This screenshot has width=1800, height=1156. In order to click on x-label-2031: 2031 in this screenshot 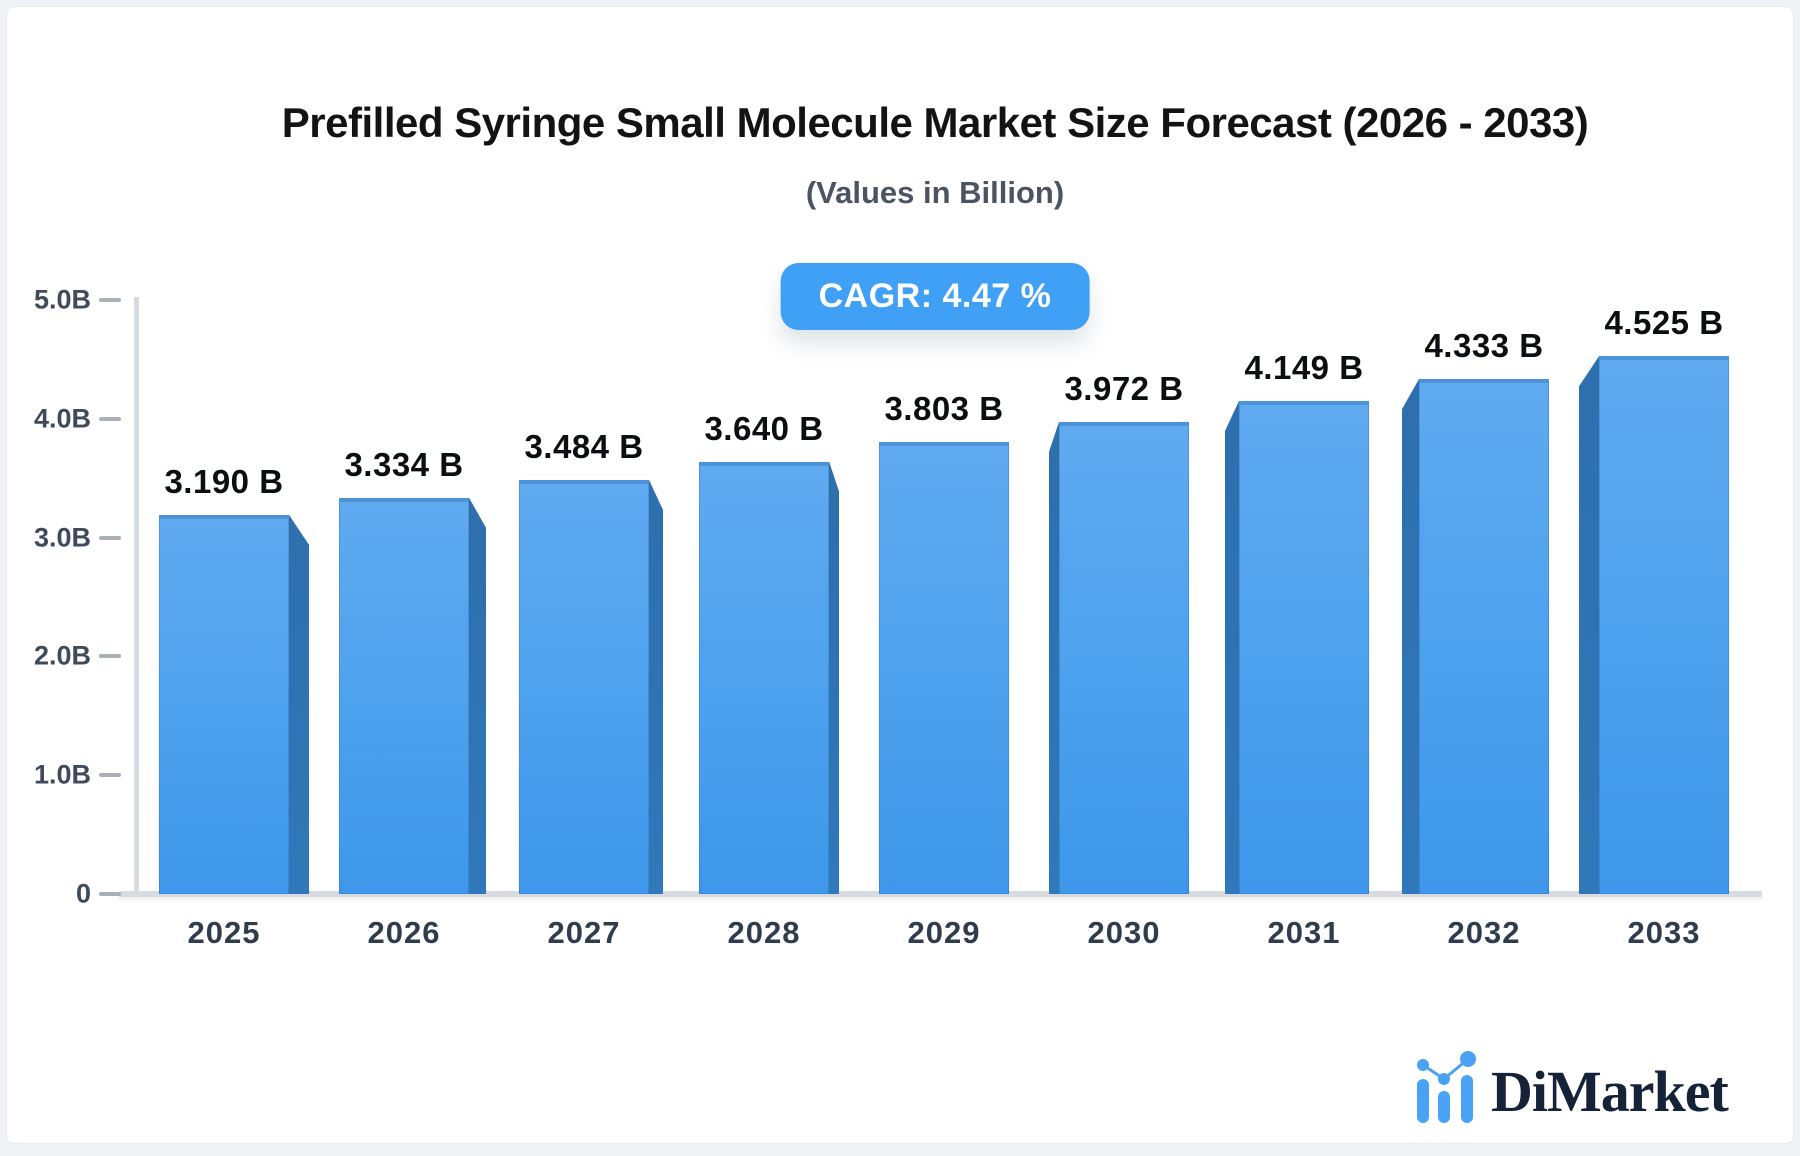, I will do `click(1304, 932)`.